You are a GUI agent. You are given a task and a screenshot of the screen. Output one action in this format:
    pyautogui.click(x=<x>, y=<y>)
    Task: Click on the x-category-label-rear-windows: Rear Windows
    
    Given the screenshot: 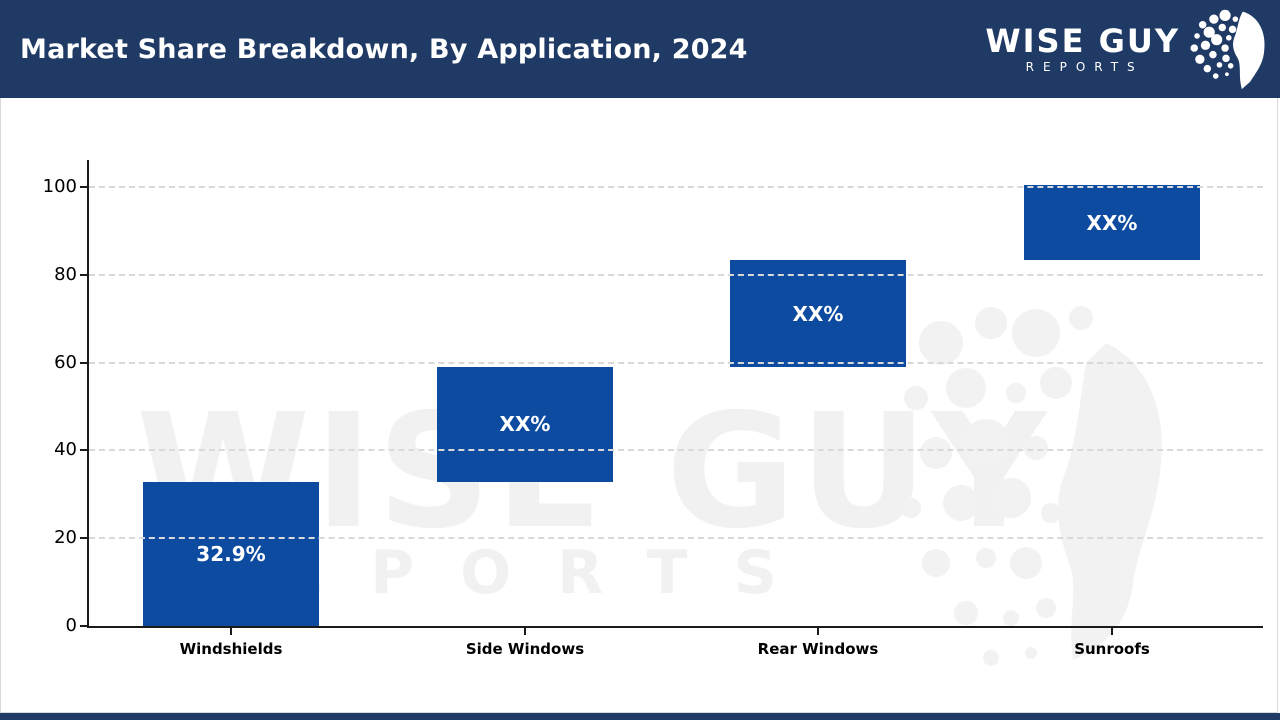 What is the action you would take?
    pyautogui.click(x=818, y=649)
    